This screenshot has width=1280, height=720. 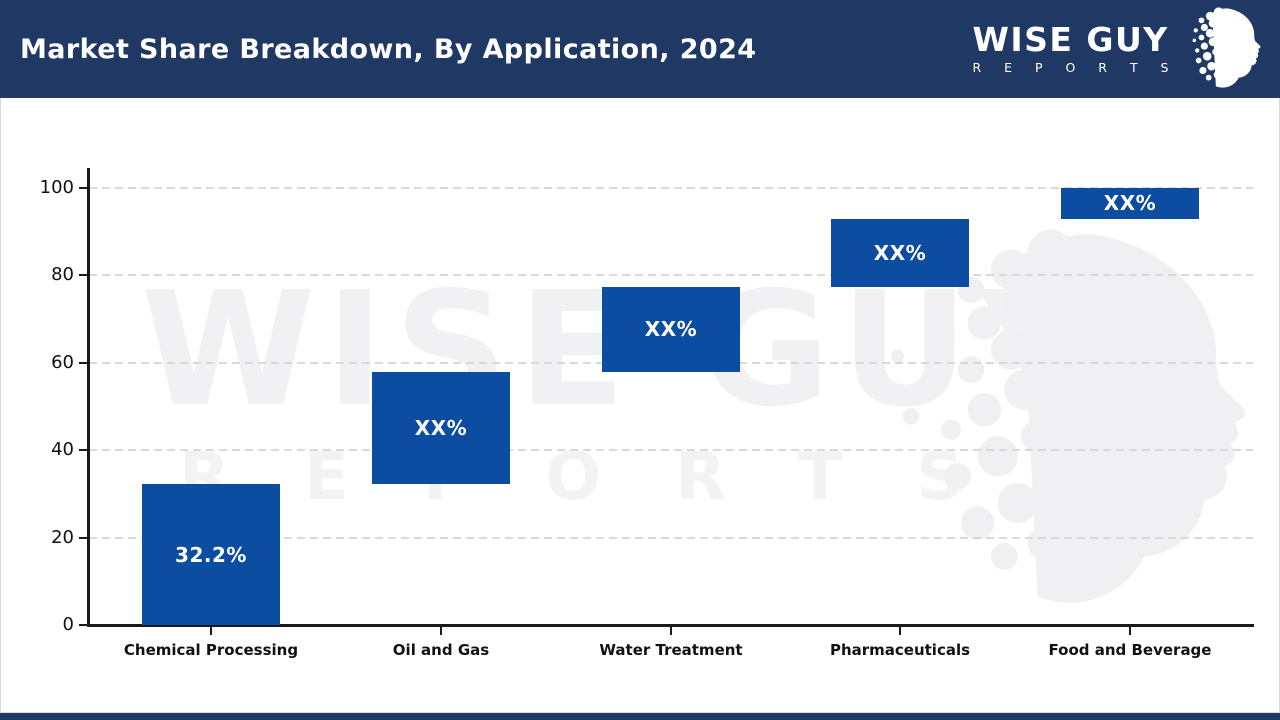 What do you see at coordinates (1075, 67) in the screenshot?
I see `logo-brand-subtitle: R E P O R T S` at bounding box center [1075, 67].